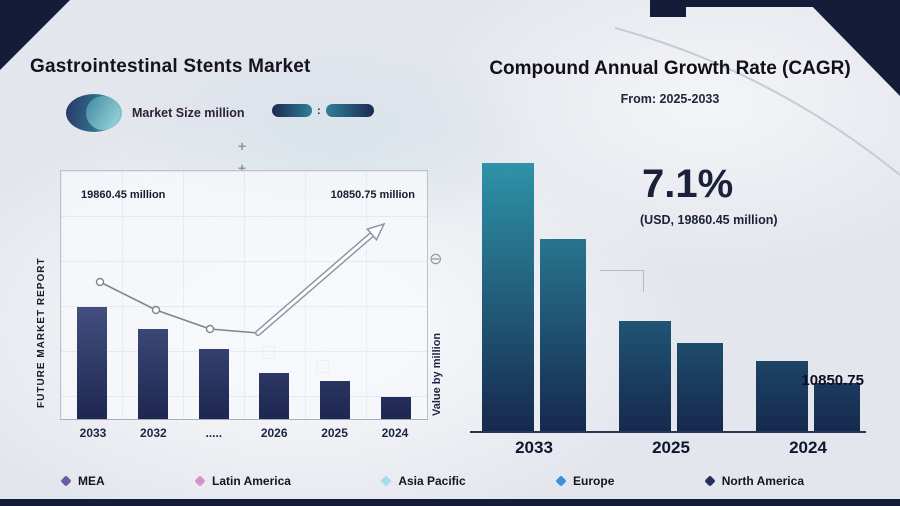  I want to click on legend-label: North America, so click(762, 481).